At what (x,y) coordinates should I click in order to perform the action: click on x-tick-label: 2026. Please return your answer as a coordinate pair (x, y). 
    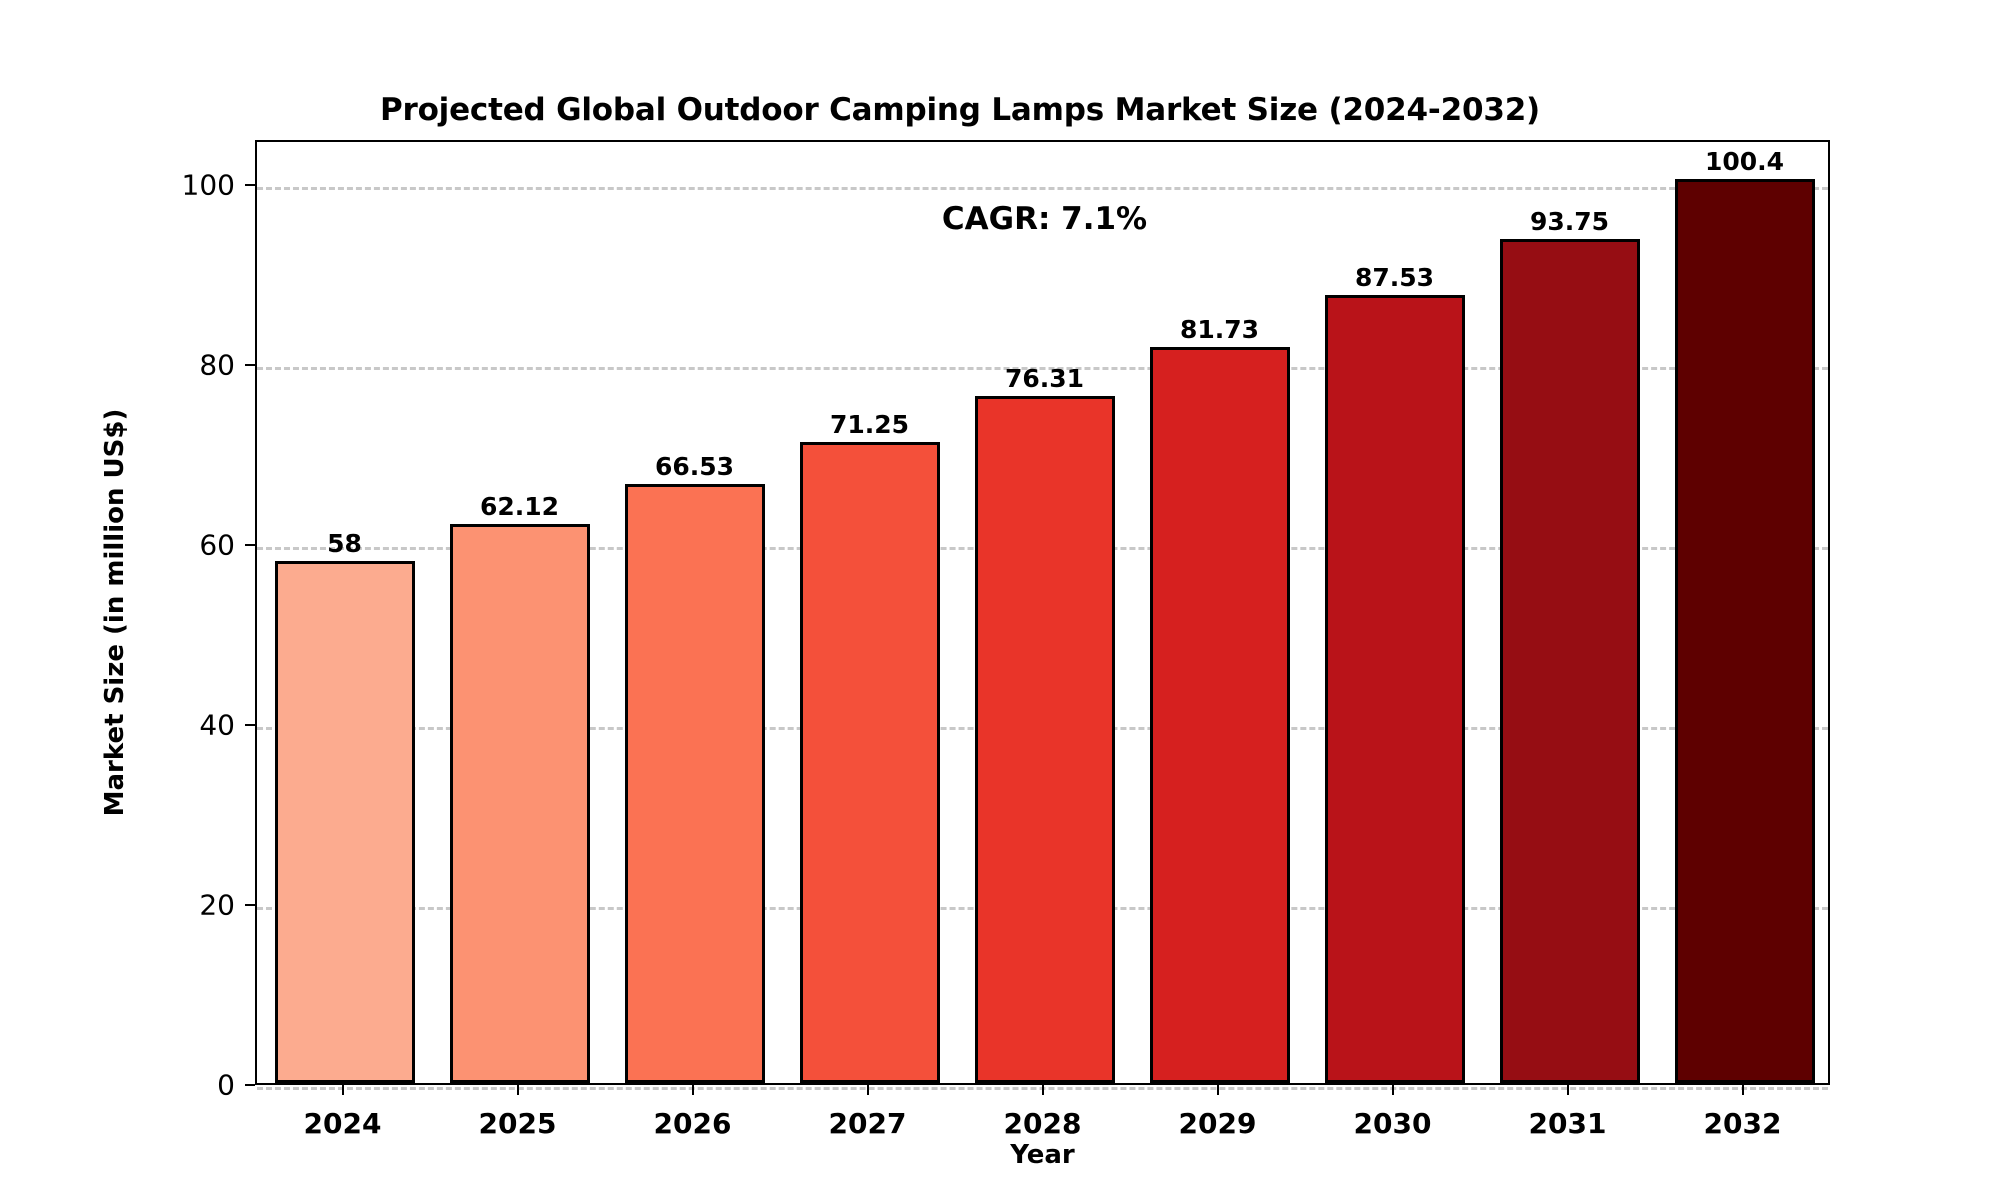
    Looking at the image, I should click on (692, 1123).